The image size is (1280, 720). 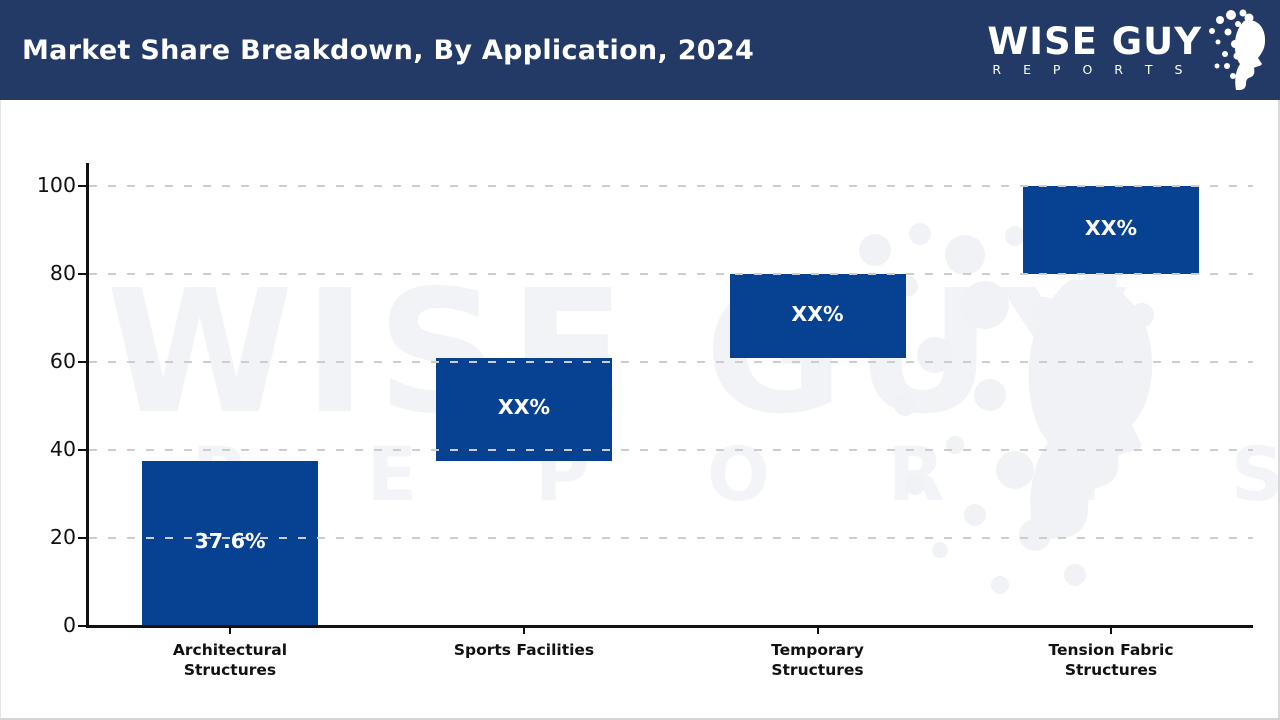 I want to click on logo-face-icon, so click(x=1237, y=50).